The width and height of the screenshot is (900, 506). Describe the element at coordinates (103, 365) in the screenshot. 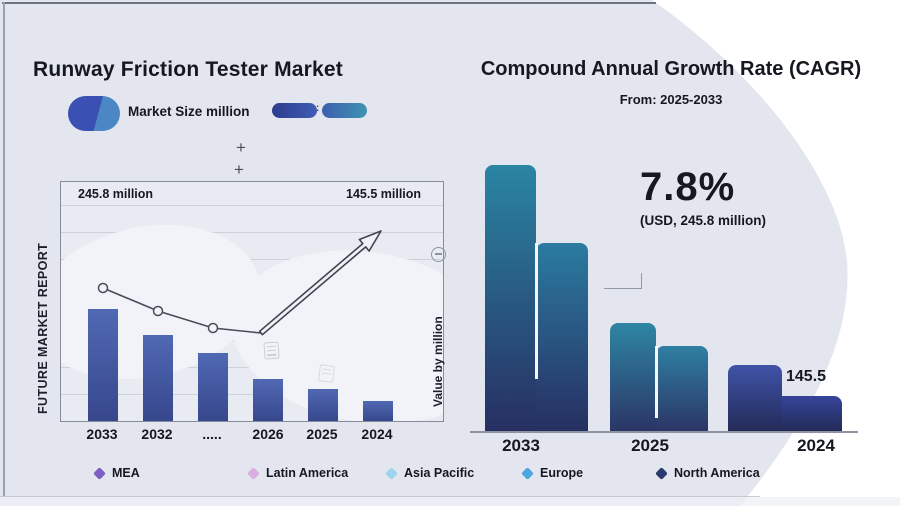

I see `bar-2033` at that location.